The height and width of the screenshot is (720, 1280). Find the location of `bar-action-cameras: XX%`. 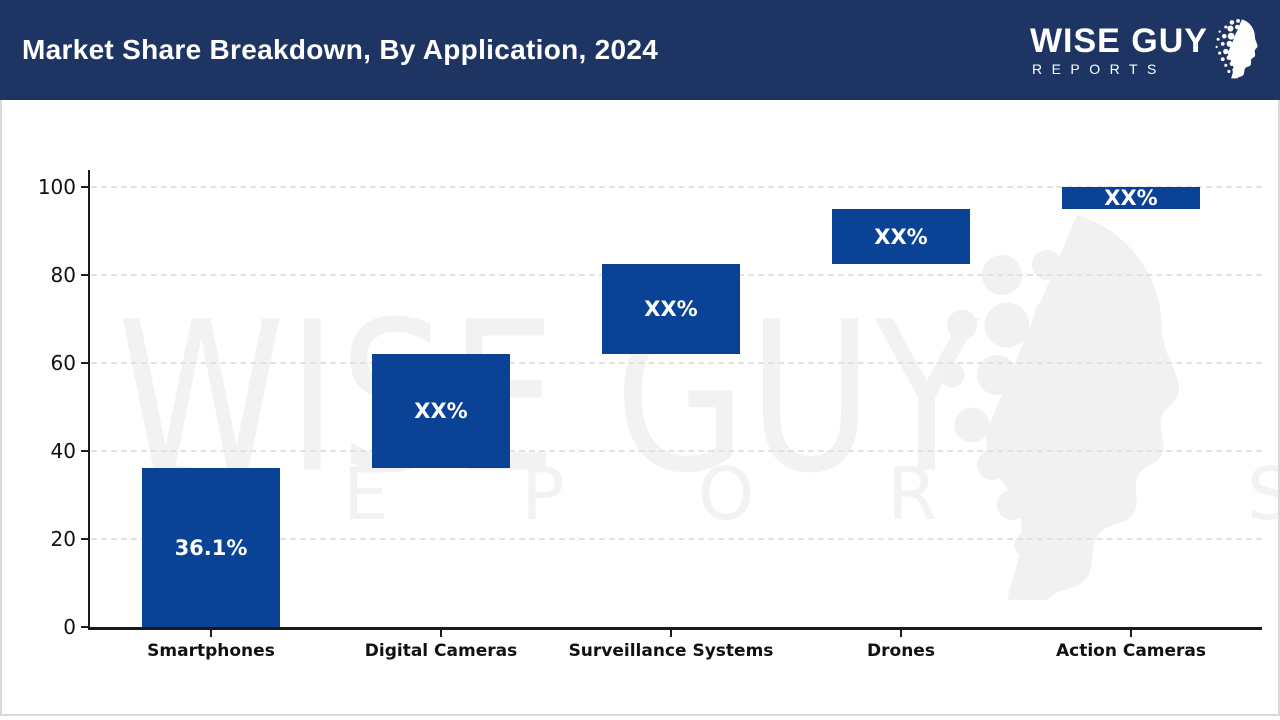

bar-action-cameras: XX% is located at coordinates (1131, 198).